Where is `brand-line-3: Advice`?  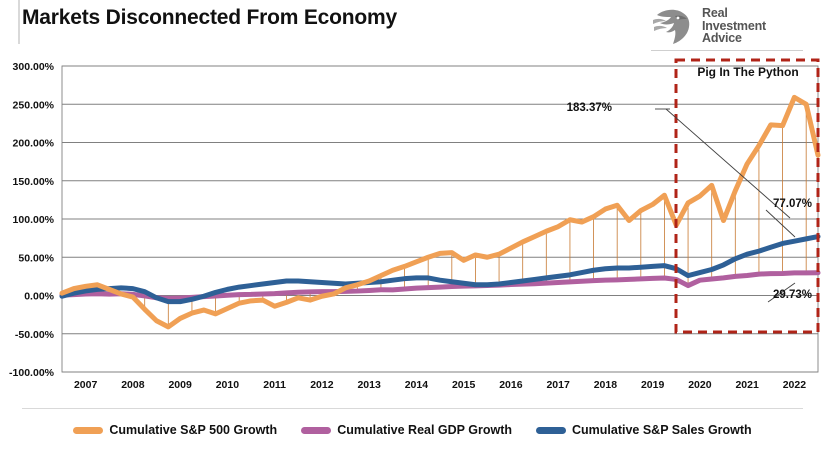
brand-line-3: Advice is located at coordinates (722, 38).